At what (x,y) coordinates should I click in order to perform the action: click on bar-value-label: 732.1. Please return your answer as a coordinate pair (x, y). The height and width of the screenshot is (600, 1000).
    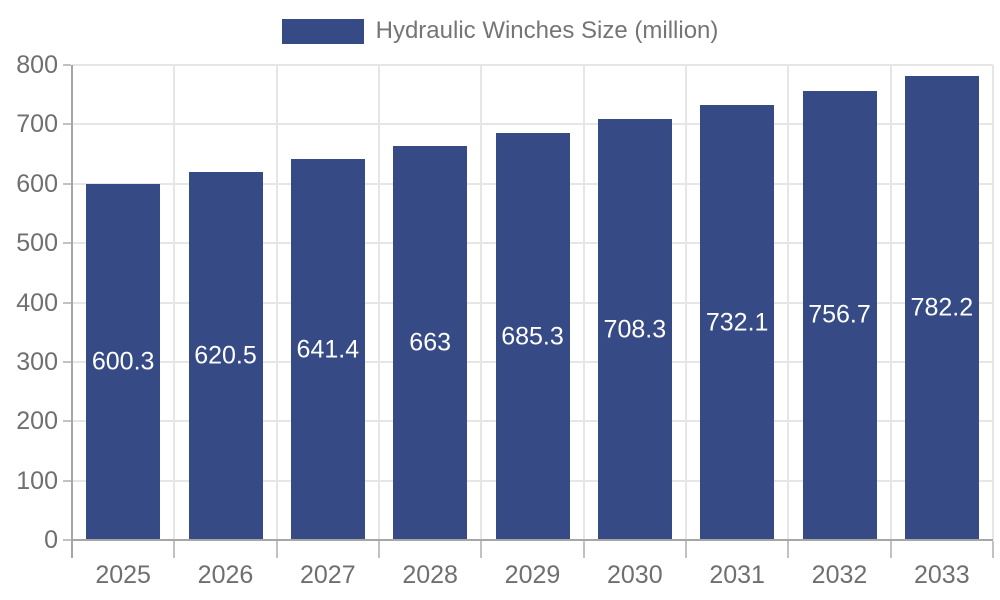
    Looking at the image, I should click on (737, 322).